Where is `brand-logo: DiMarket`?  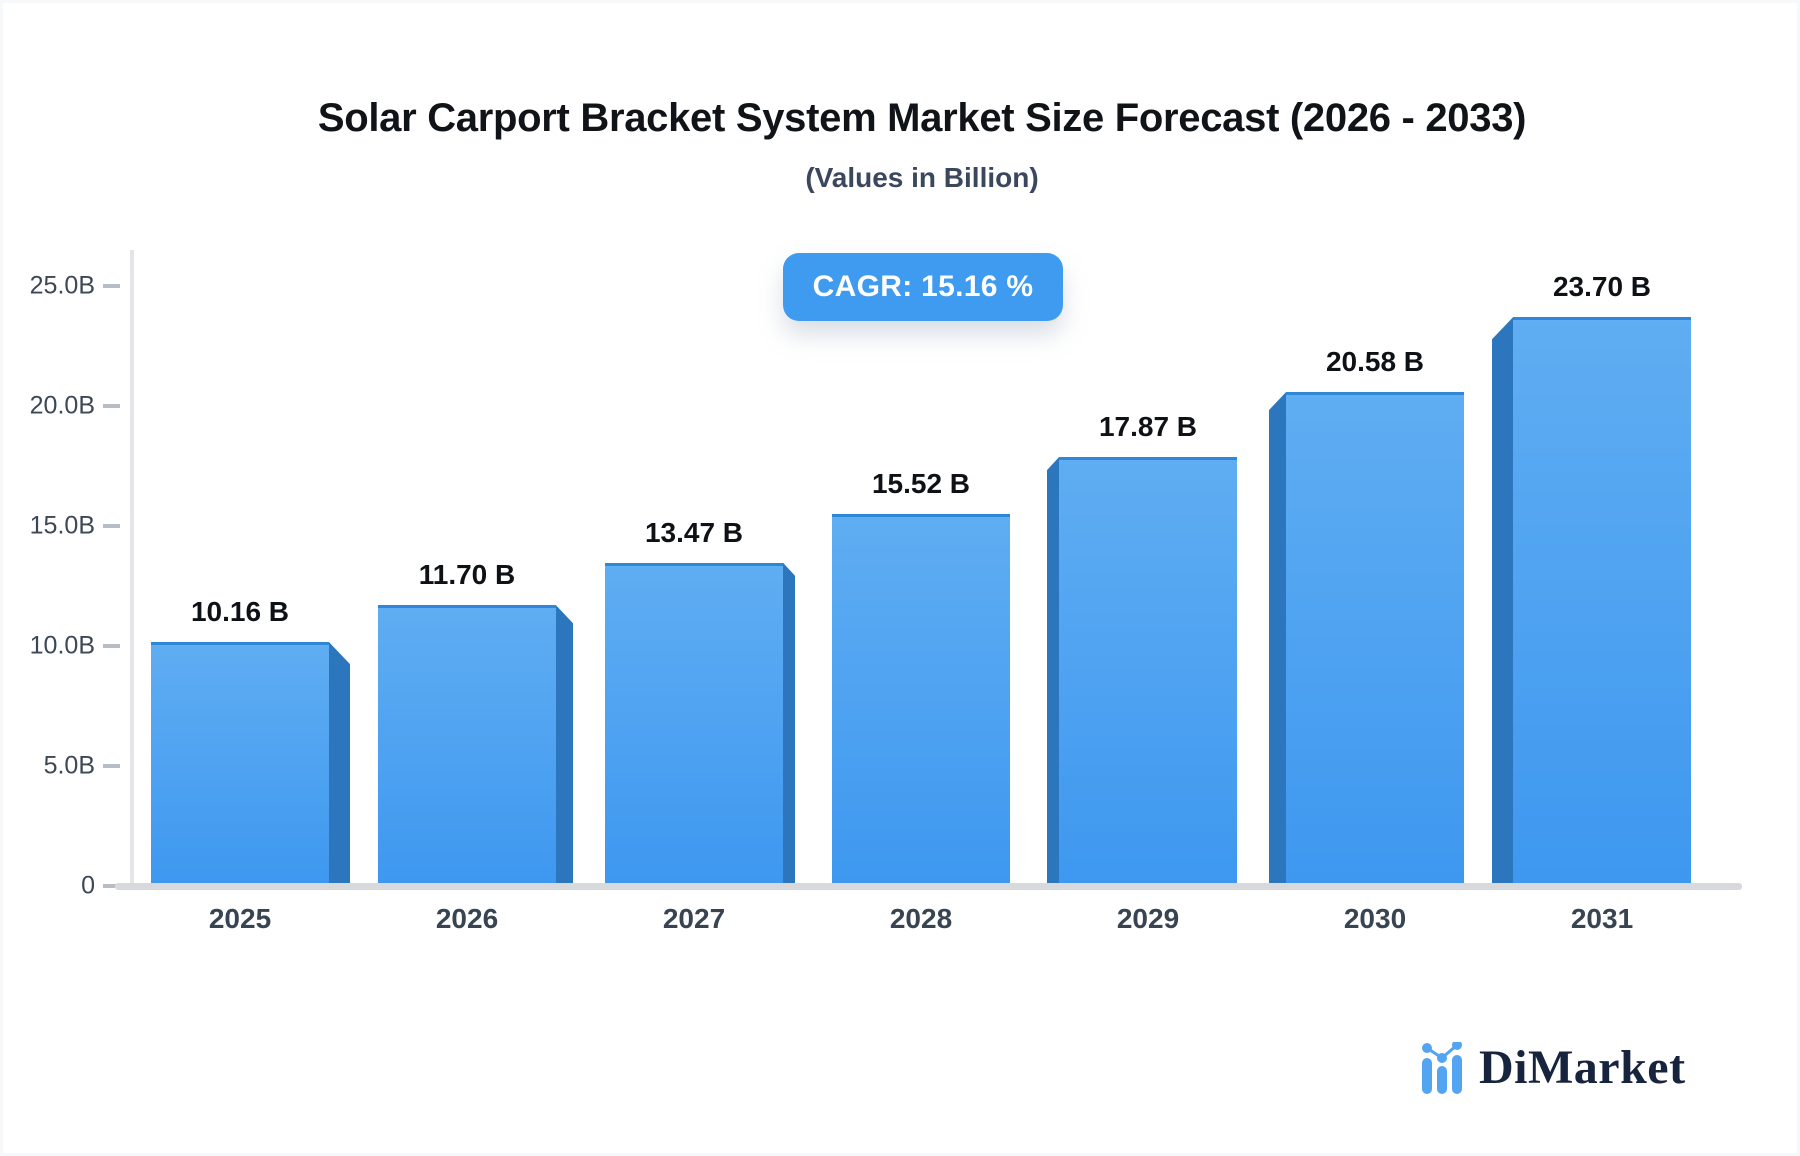 brand-logo: DiMarket is located at coordinates (1553, 1068).